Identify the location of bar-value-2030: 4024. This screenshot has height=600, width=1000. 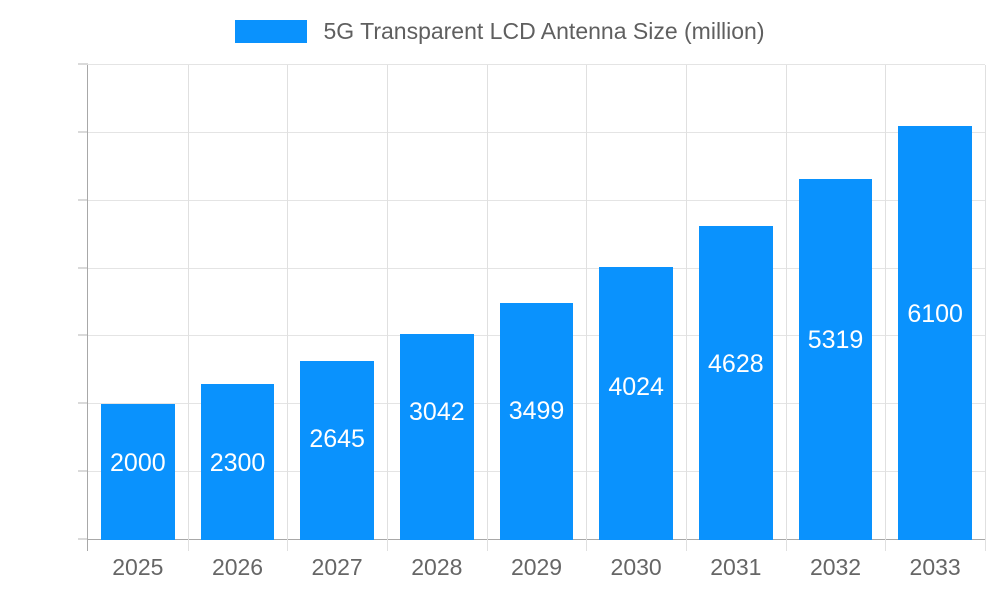
(636, 387).